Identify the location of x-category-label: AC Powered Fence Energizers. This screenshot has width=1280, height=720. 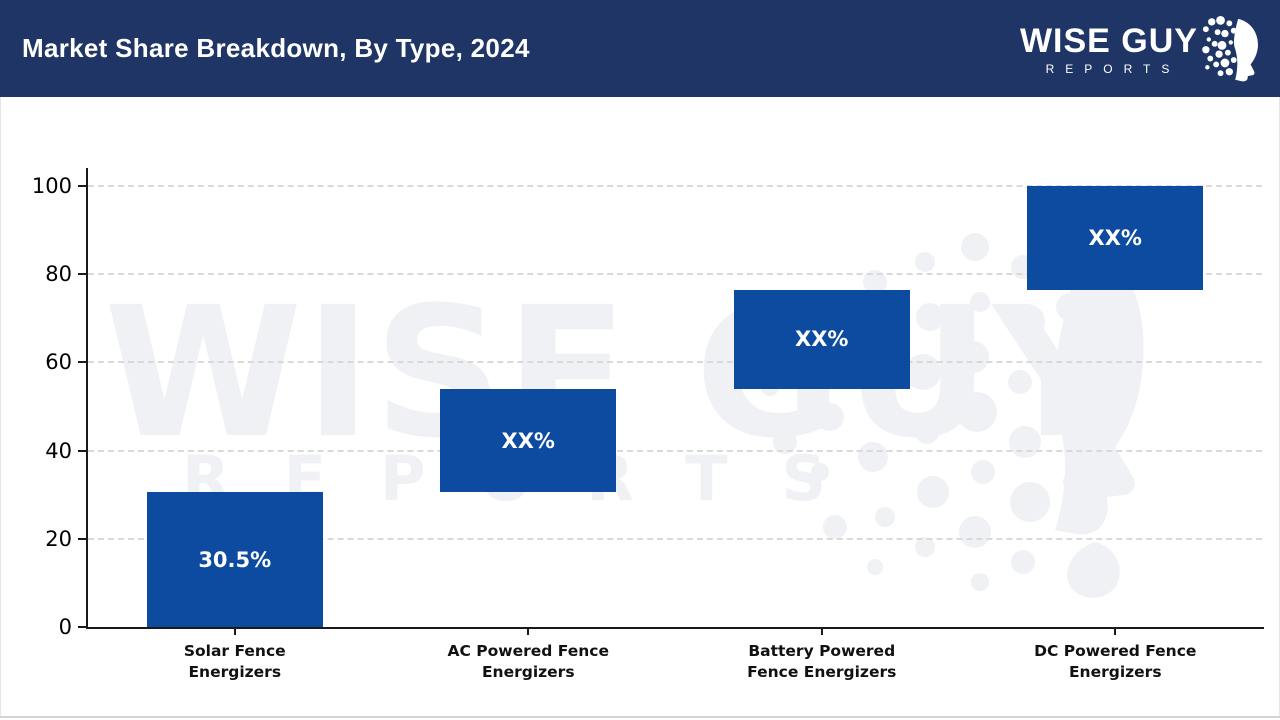
(528, 662).